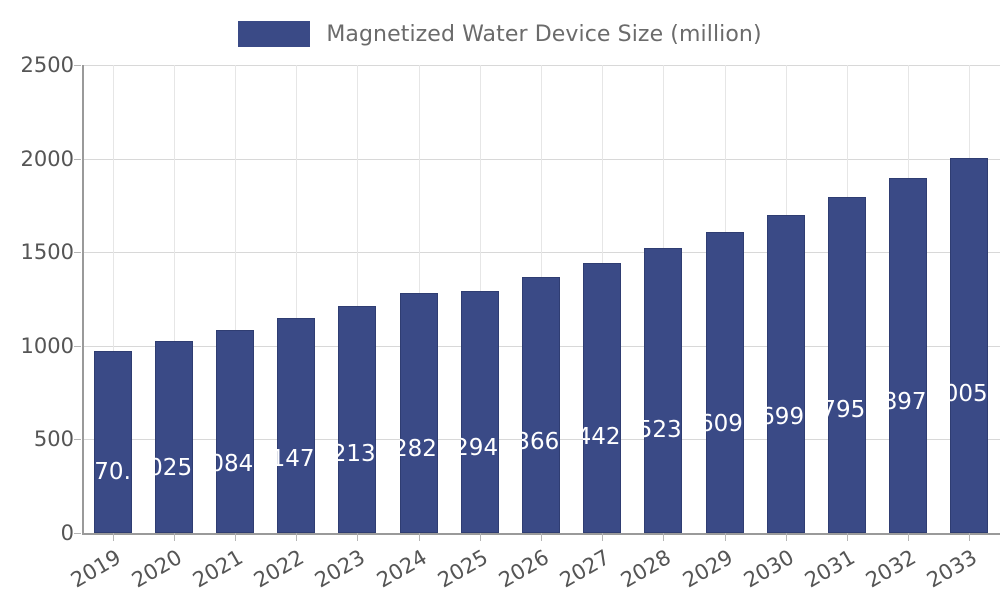 This screenshot has height=600, width=1000. What do you see at coordinates (891, 569) in the screenshot?
I see `x-tick-label: 2032` at bounding box center [891, 569].